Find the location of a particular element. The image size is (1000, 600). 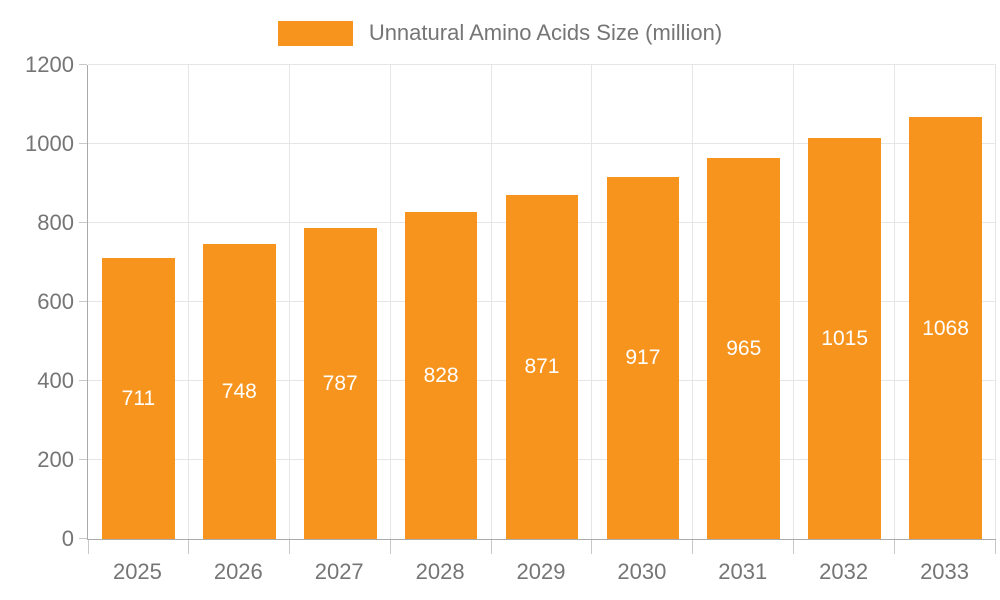

bar-value-label: 711 is located at coordinates (138, 399).